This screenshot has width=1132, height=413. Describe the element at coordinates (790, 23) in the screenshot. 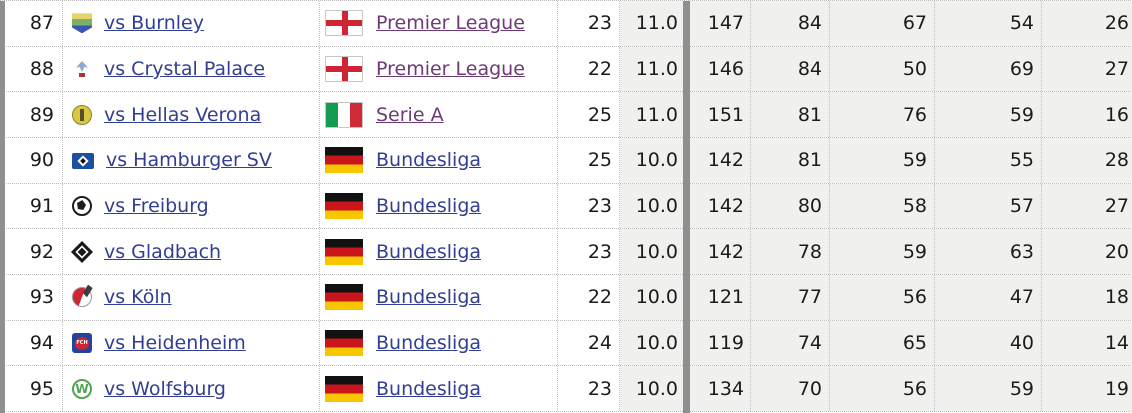

I see `stat-cell: 84` at that location.